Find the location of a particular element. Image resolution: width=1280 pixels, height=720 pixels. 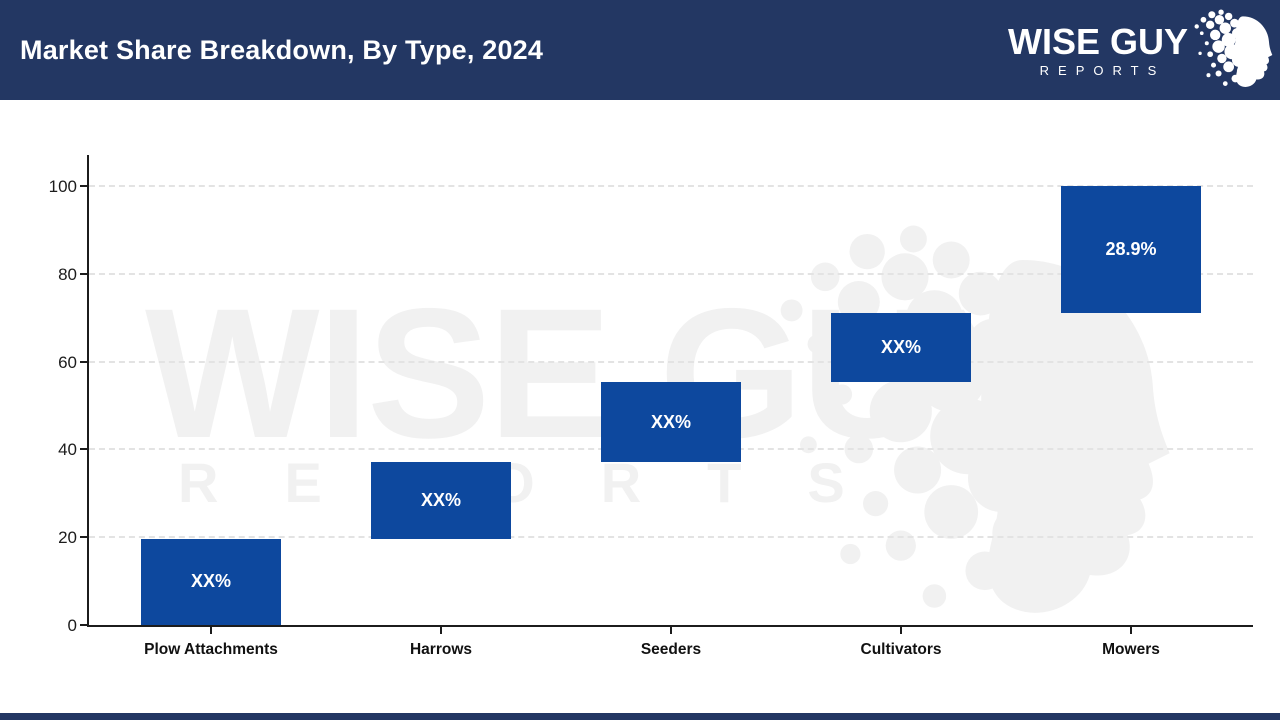

brand-logo: WISE GUY REPORTS is located at coordinates (1141, 50).